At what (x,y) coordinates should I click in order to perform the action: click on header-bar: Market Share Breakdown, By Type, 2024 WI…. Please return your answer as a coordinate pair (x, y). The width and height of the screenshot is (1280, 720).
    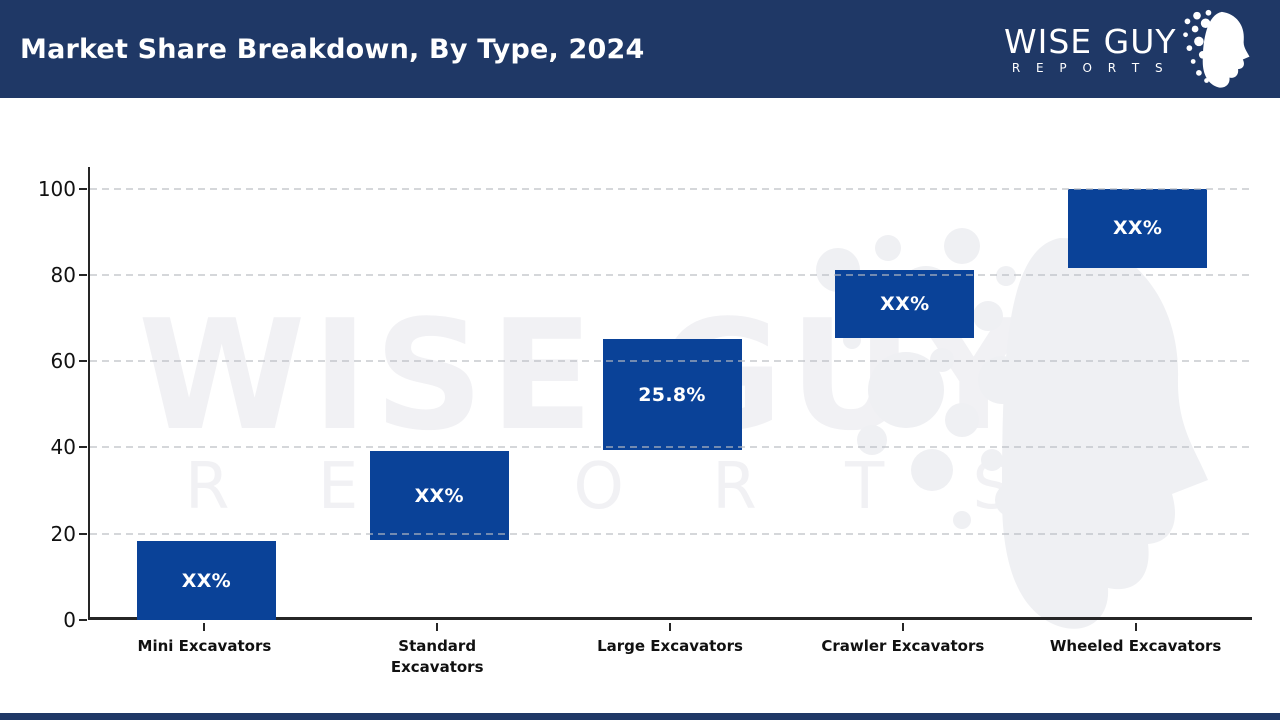
    Looking at the image, I should click on (640, 49).